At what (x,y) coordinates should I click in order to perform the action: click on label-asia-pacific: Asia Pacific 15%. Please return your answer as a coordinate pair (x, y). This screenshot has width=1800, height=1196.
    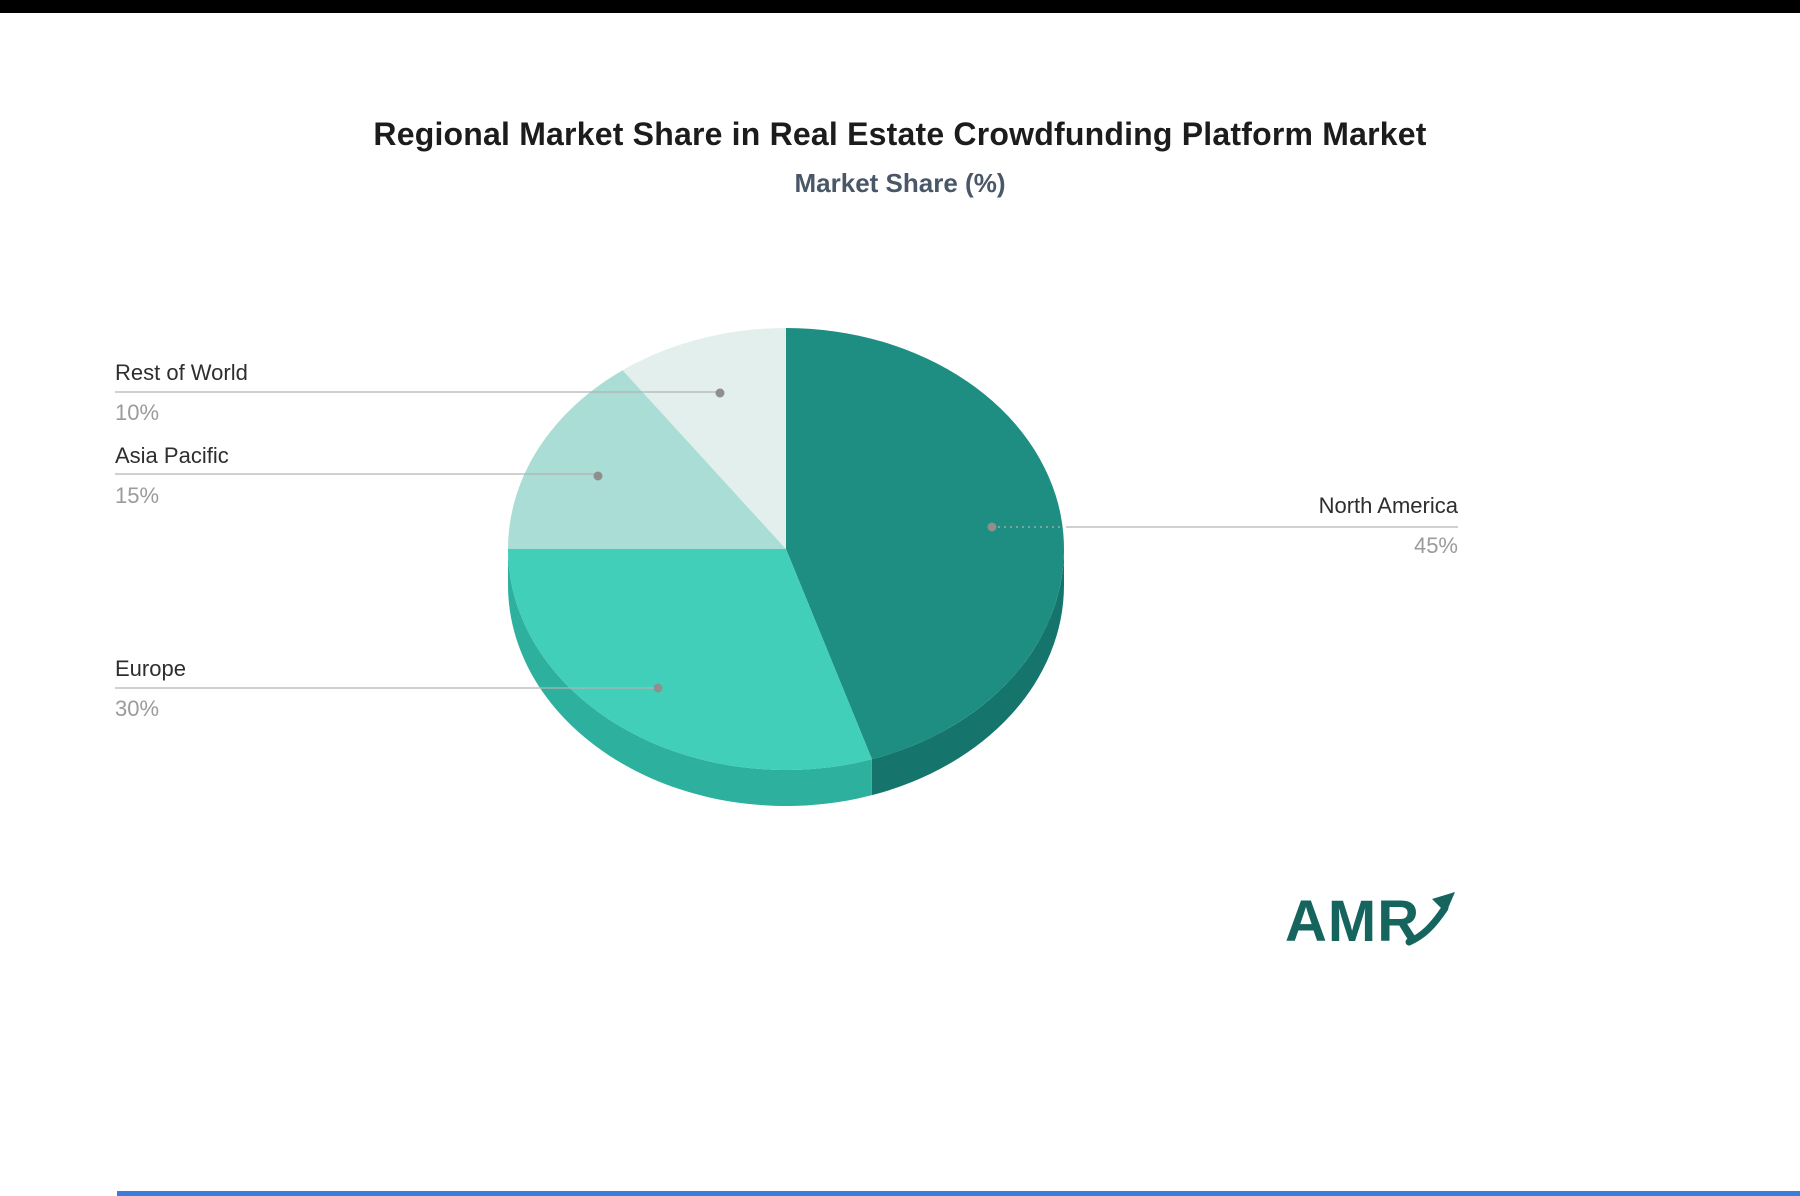
    Looking at the image, I should click on (172, 476).